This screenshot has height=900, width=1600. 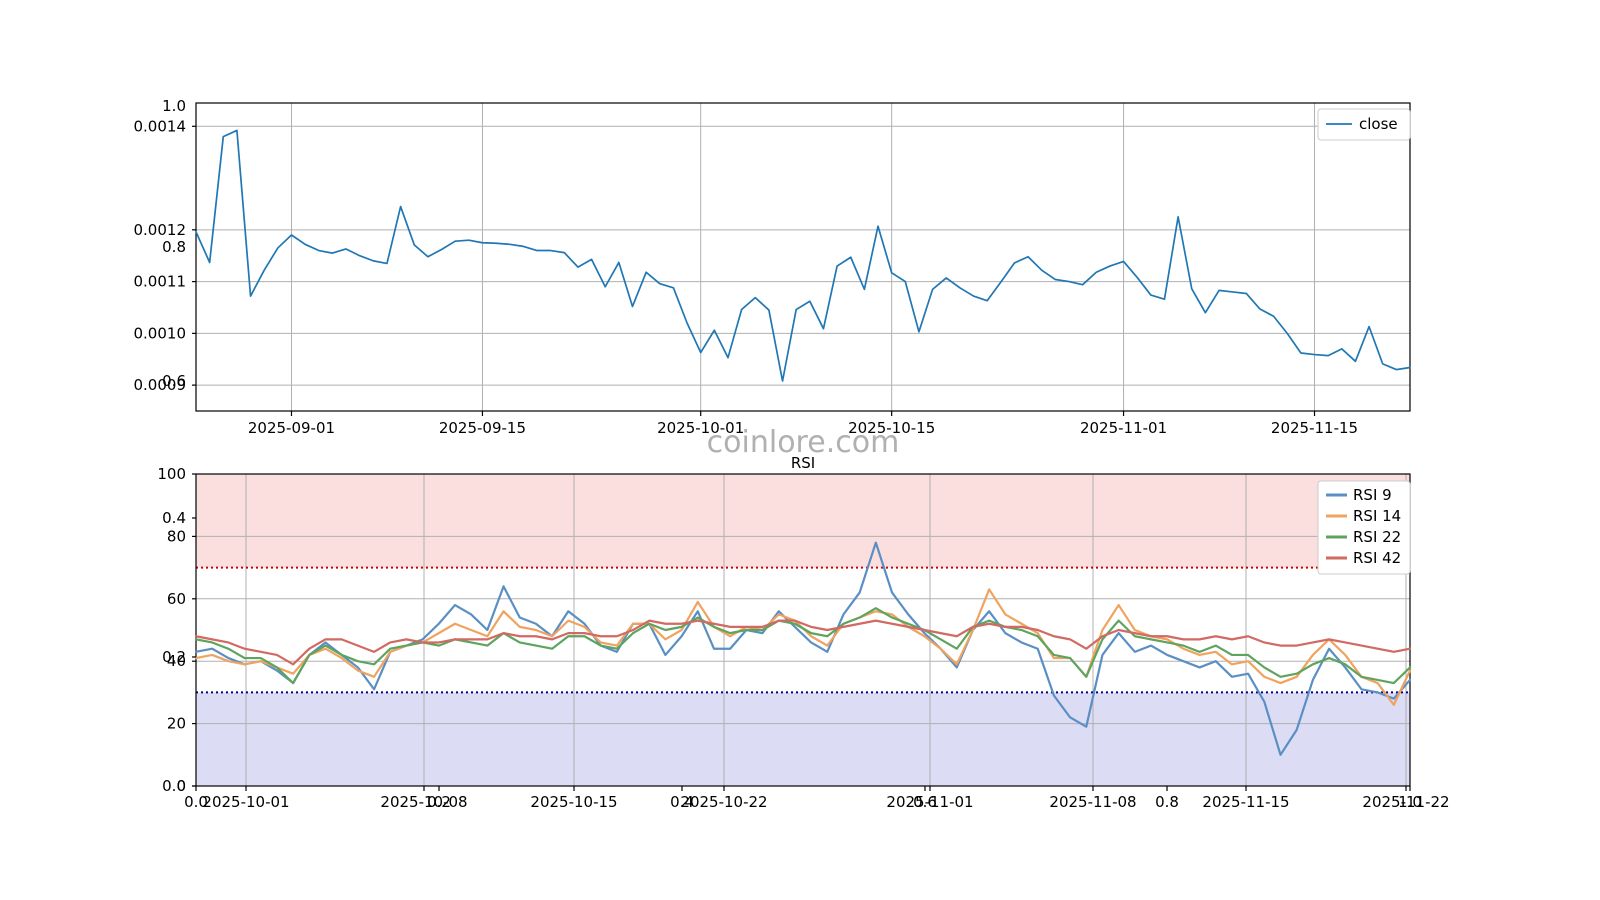 I want to click on price-secondary-ytick-label: 1.0, so click(x=174, y=106).